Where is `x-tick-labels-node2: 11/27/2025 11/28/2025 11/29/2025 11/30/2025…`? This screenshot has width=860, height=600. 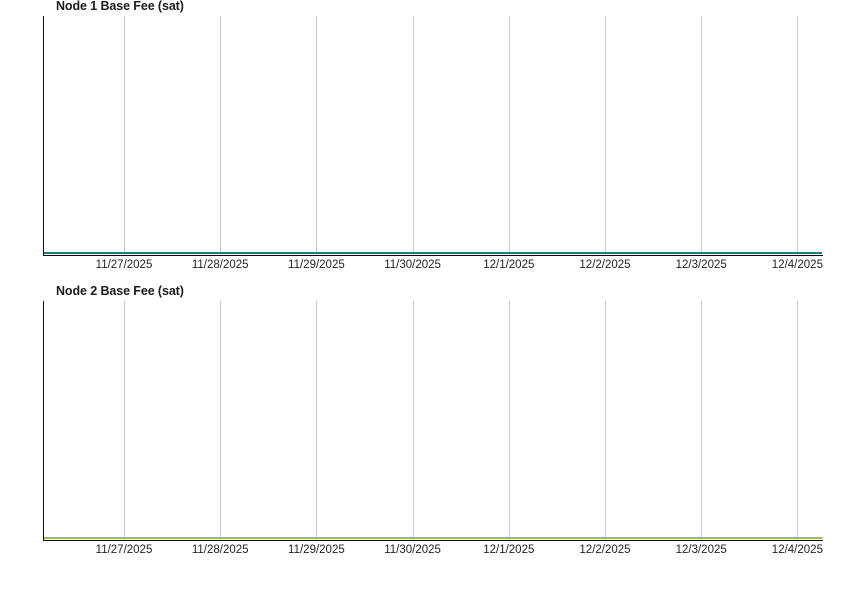
x-tick-labels-node2: 11/27/2025 11/28/2025 11/29/2025 11/30/2025… is located at coordinates (433, 553).